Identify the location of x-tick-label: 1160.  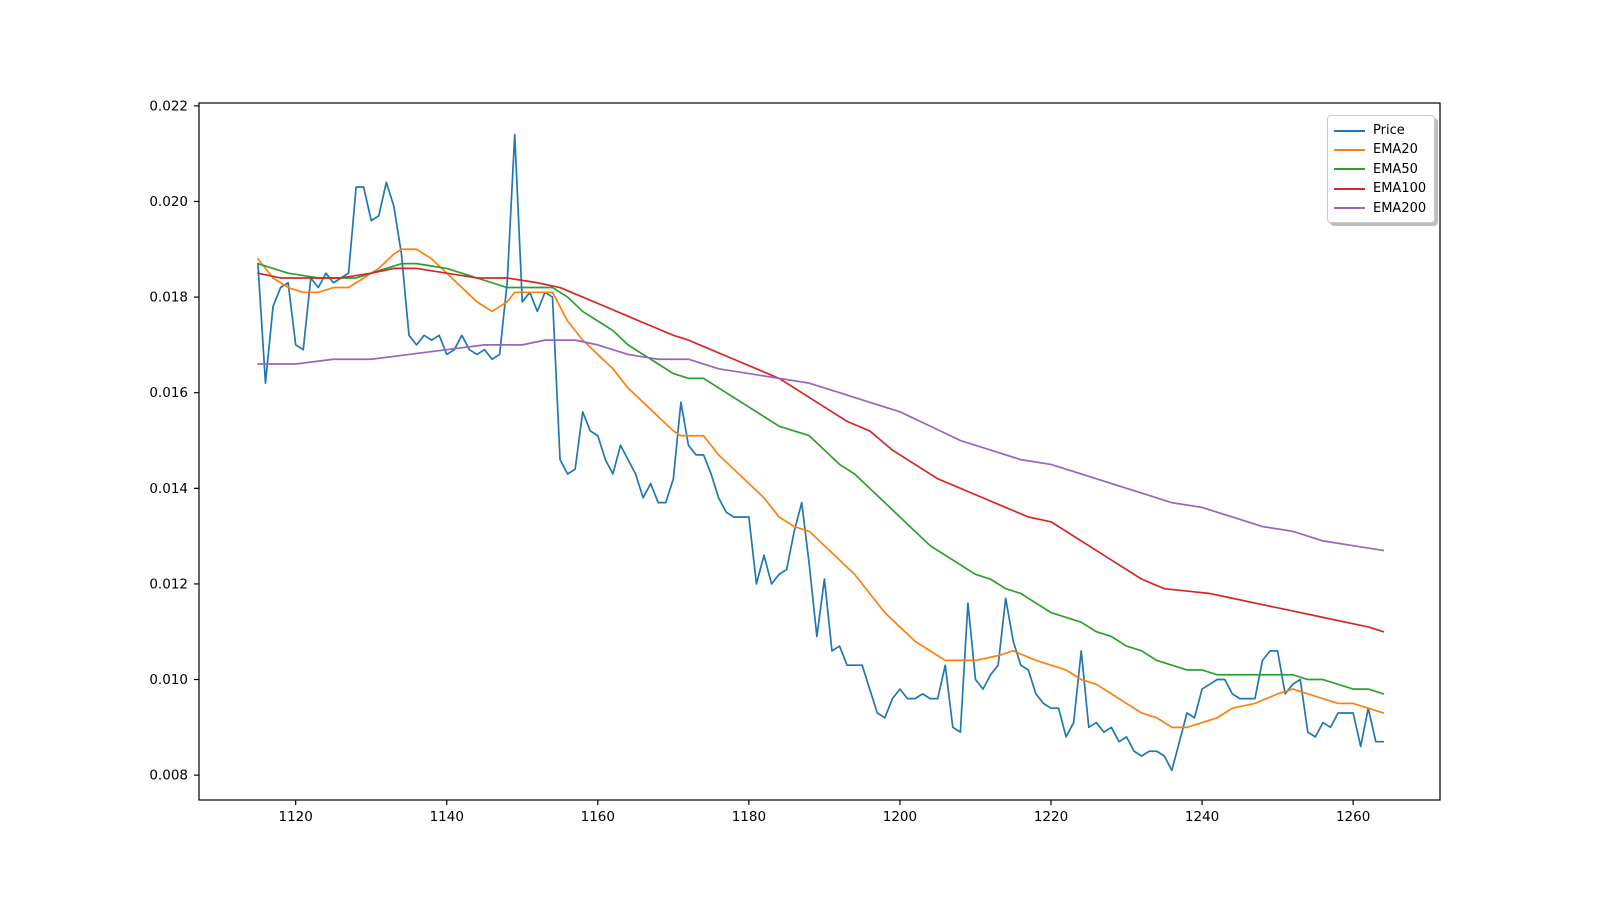
(598, 817).